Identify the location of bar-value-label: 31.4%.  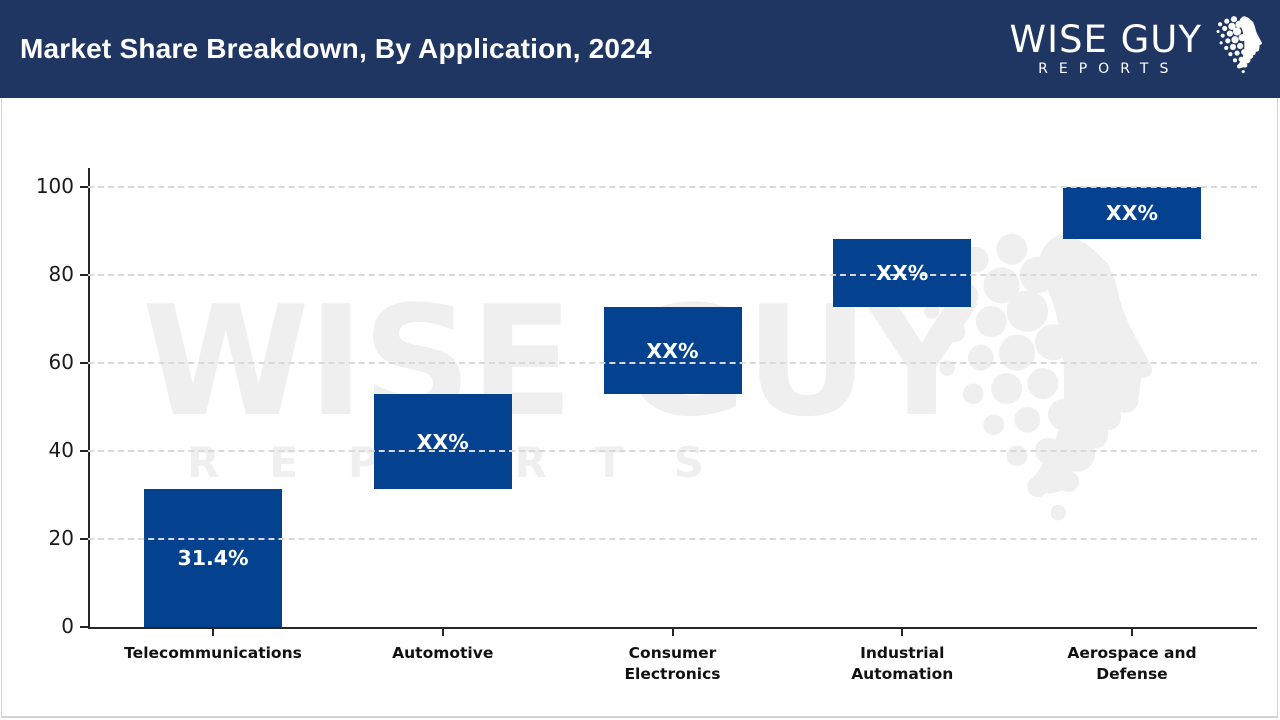
(213, 557).